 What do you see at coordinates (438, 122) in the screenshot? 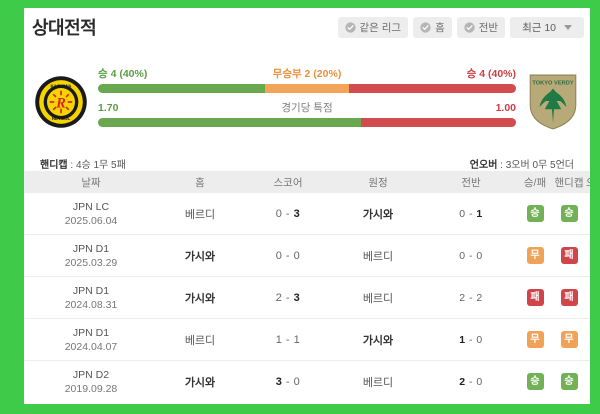
I see `goals-bar-away-segment` at bounding box center [438, 122].